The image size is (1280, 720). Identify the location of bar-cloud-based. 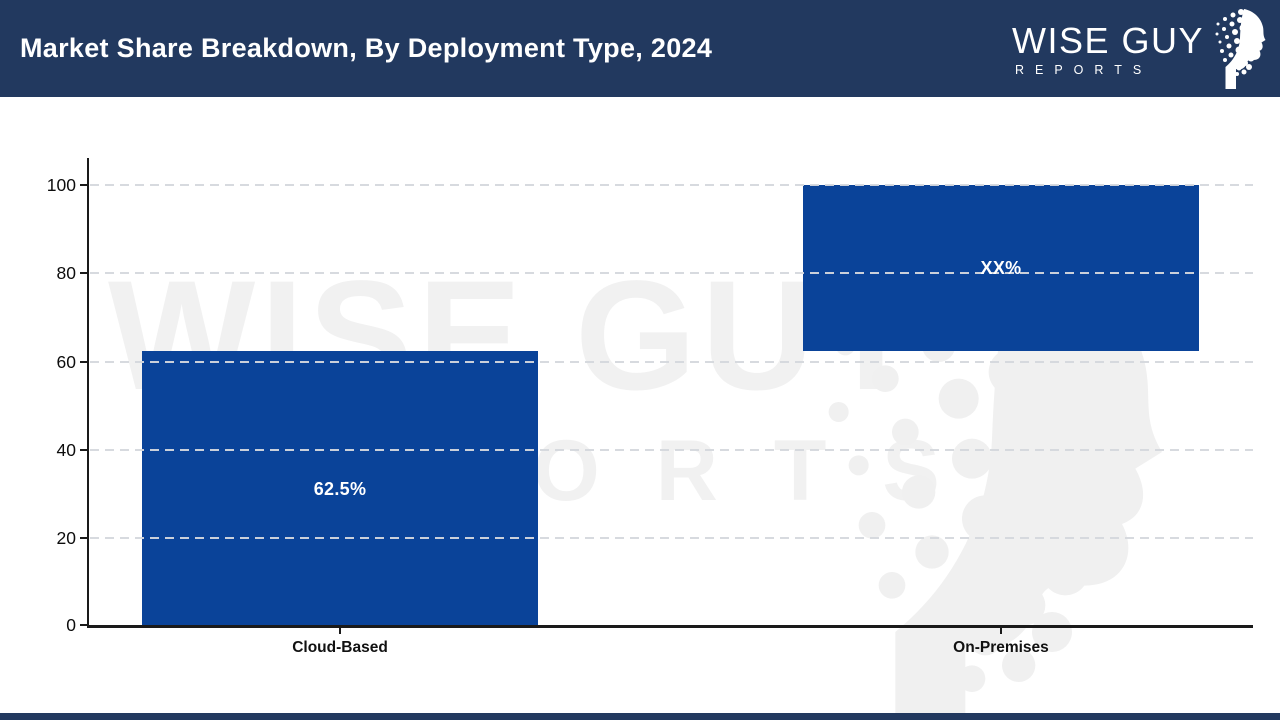
(340, 489).